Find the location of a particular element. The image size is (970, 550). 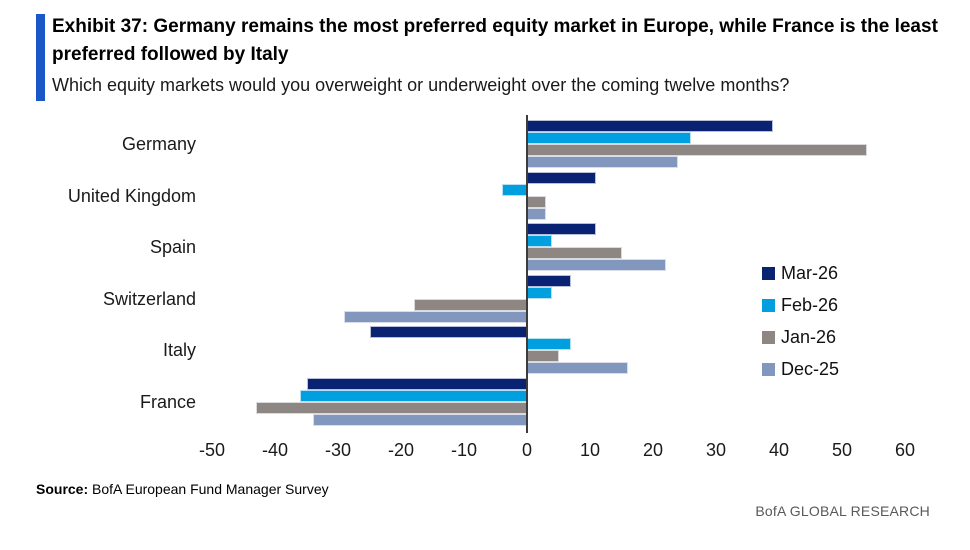

x-tick-label: -50 is located at coordinates (211, 450).